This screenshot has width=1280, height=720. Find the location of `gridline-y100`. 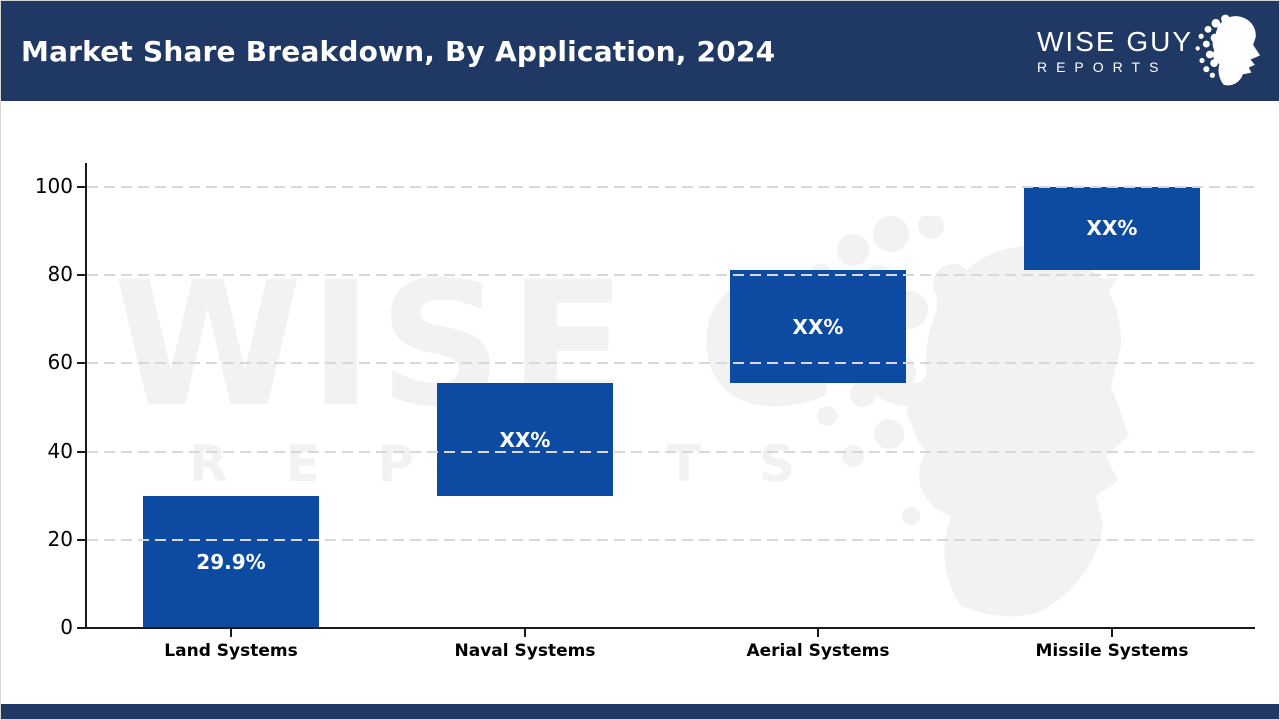

gridline-y100 is located at coordinates (671, 187).